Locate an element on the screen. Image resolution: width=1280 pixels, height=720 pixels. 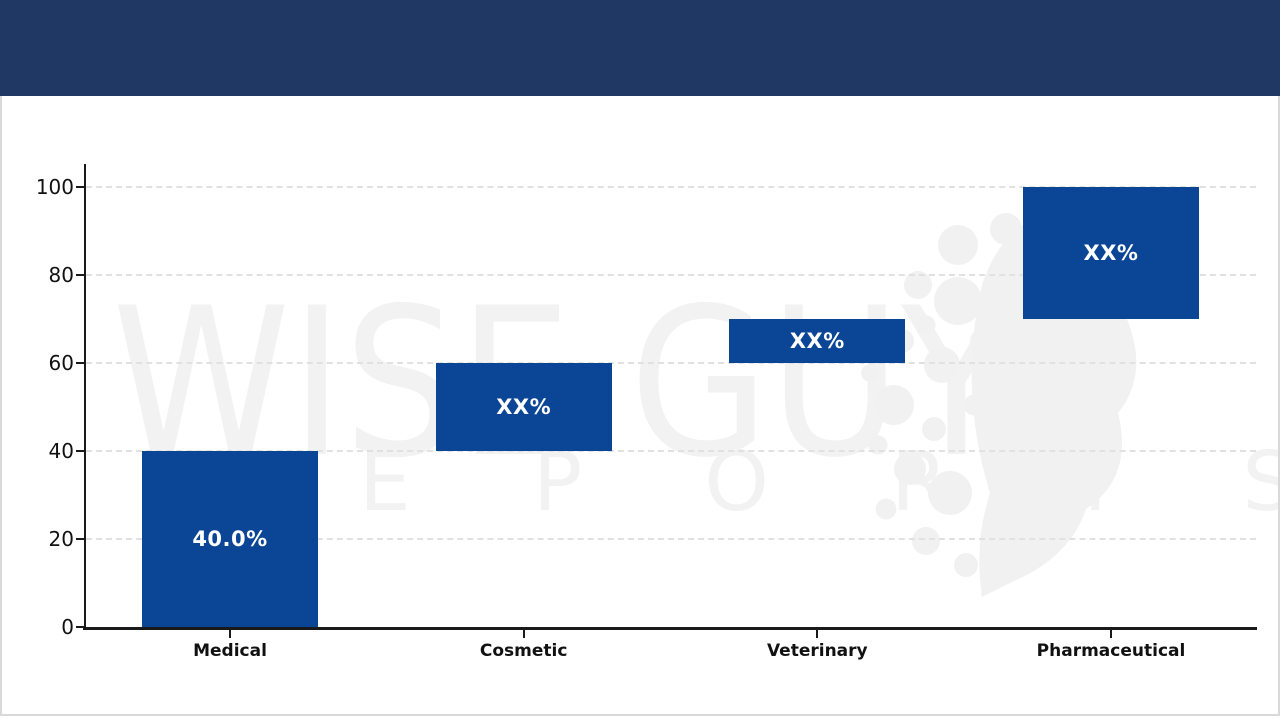
bar-value-label: 40.0% is located at coordinates (230, 539).